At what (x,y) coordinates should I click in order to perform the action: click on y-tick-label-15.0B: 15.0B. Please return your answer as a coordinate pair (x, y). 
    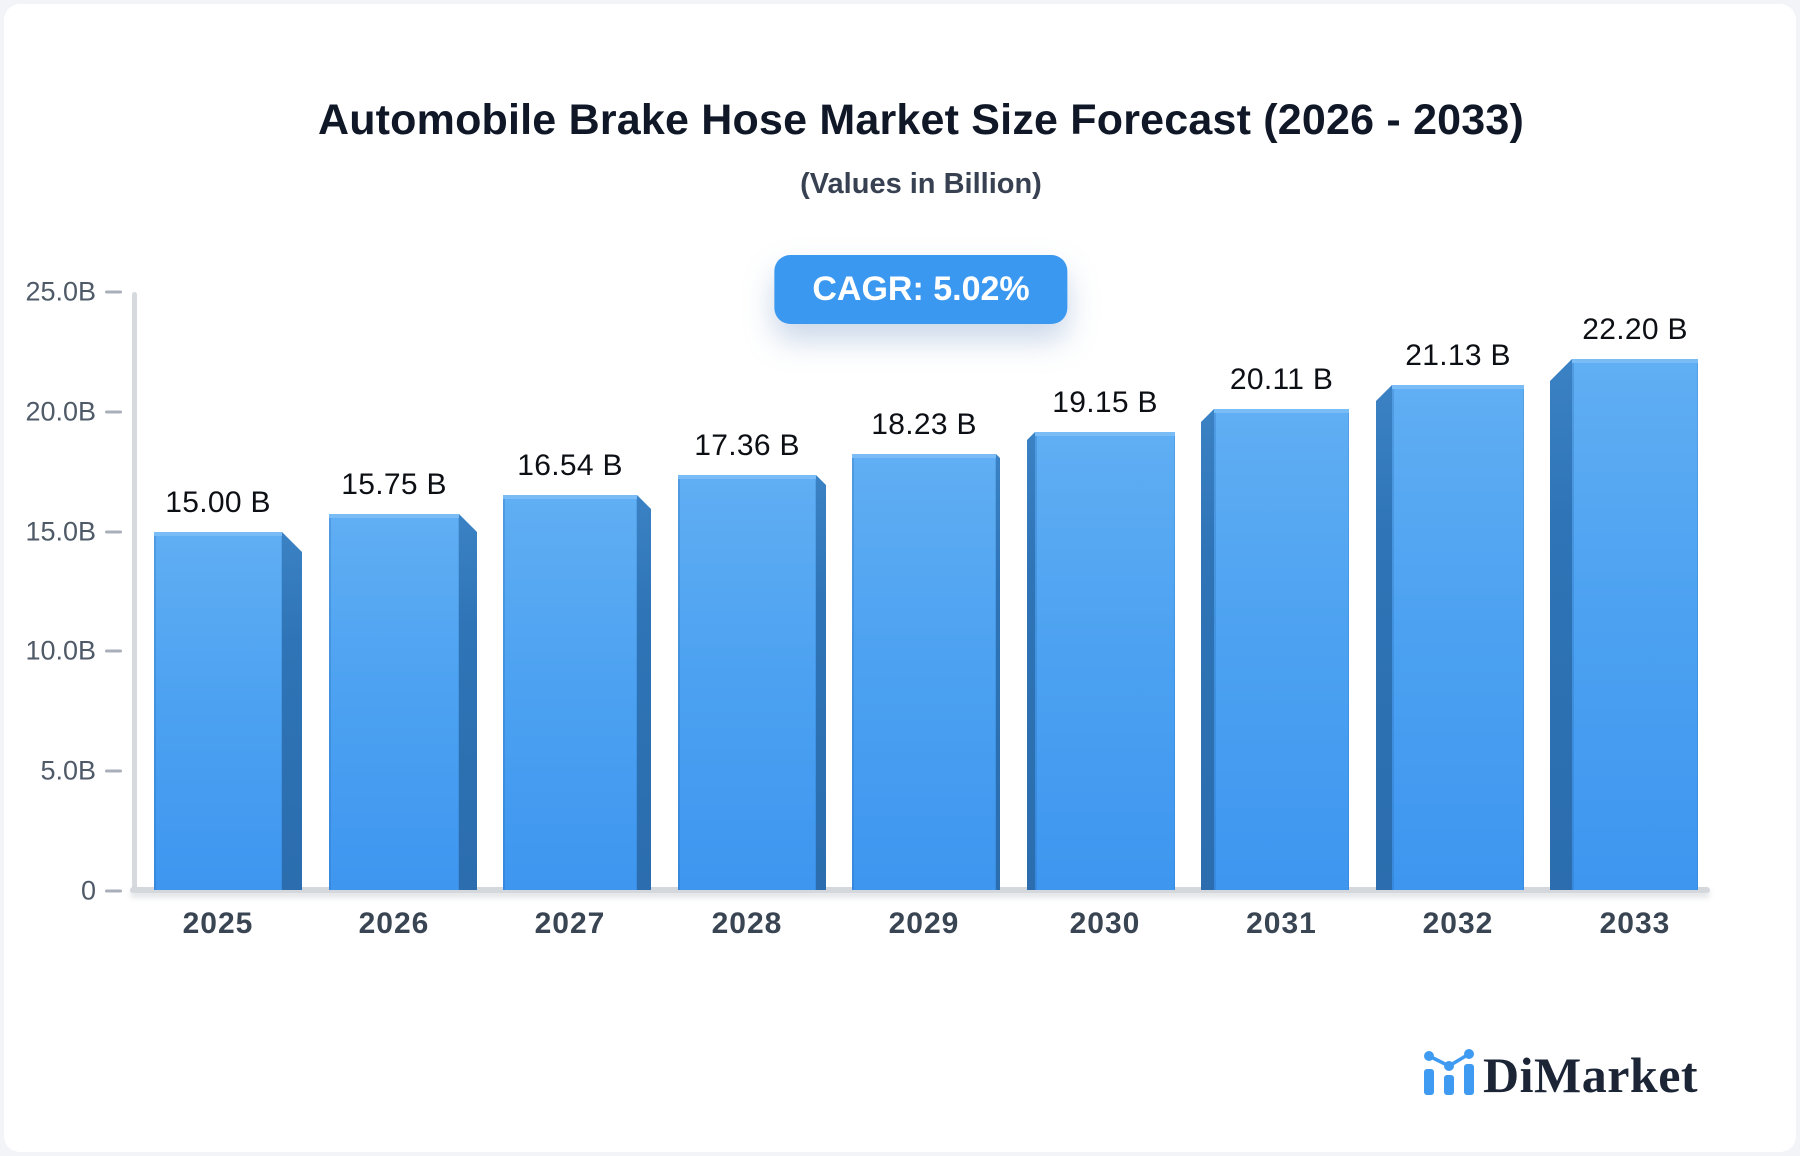
    Looking at the image, I should click on (60, 531).